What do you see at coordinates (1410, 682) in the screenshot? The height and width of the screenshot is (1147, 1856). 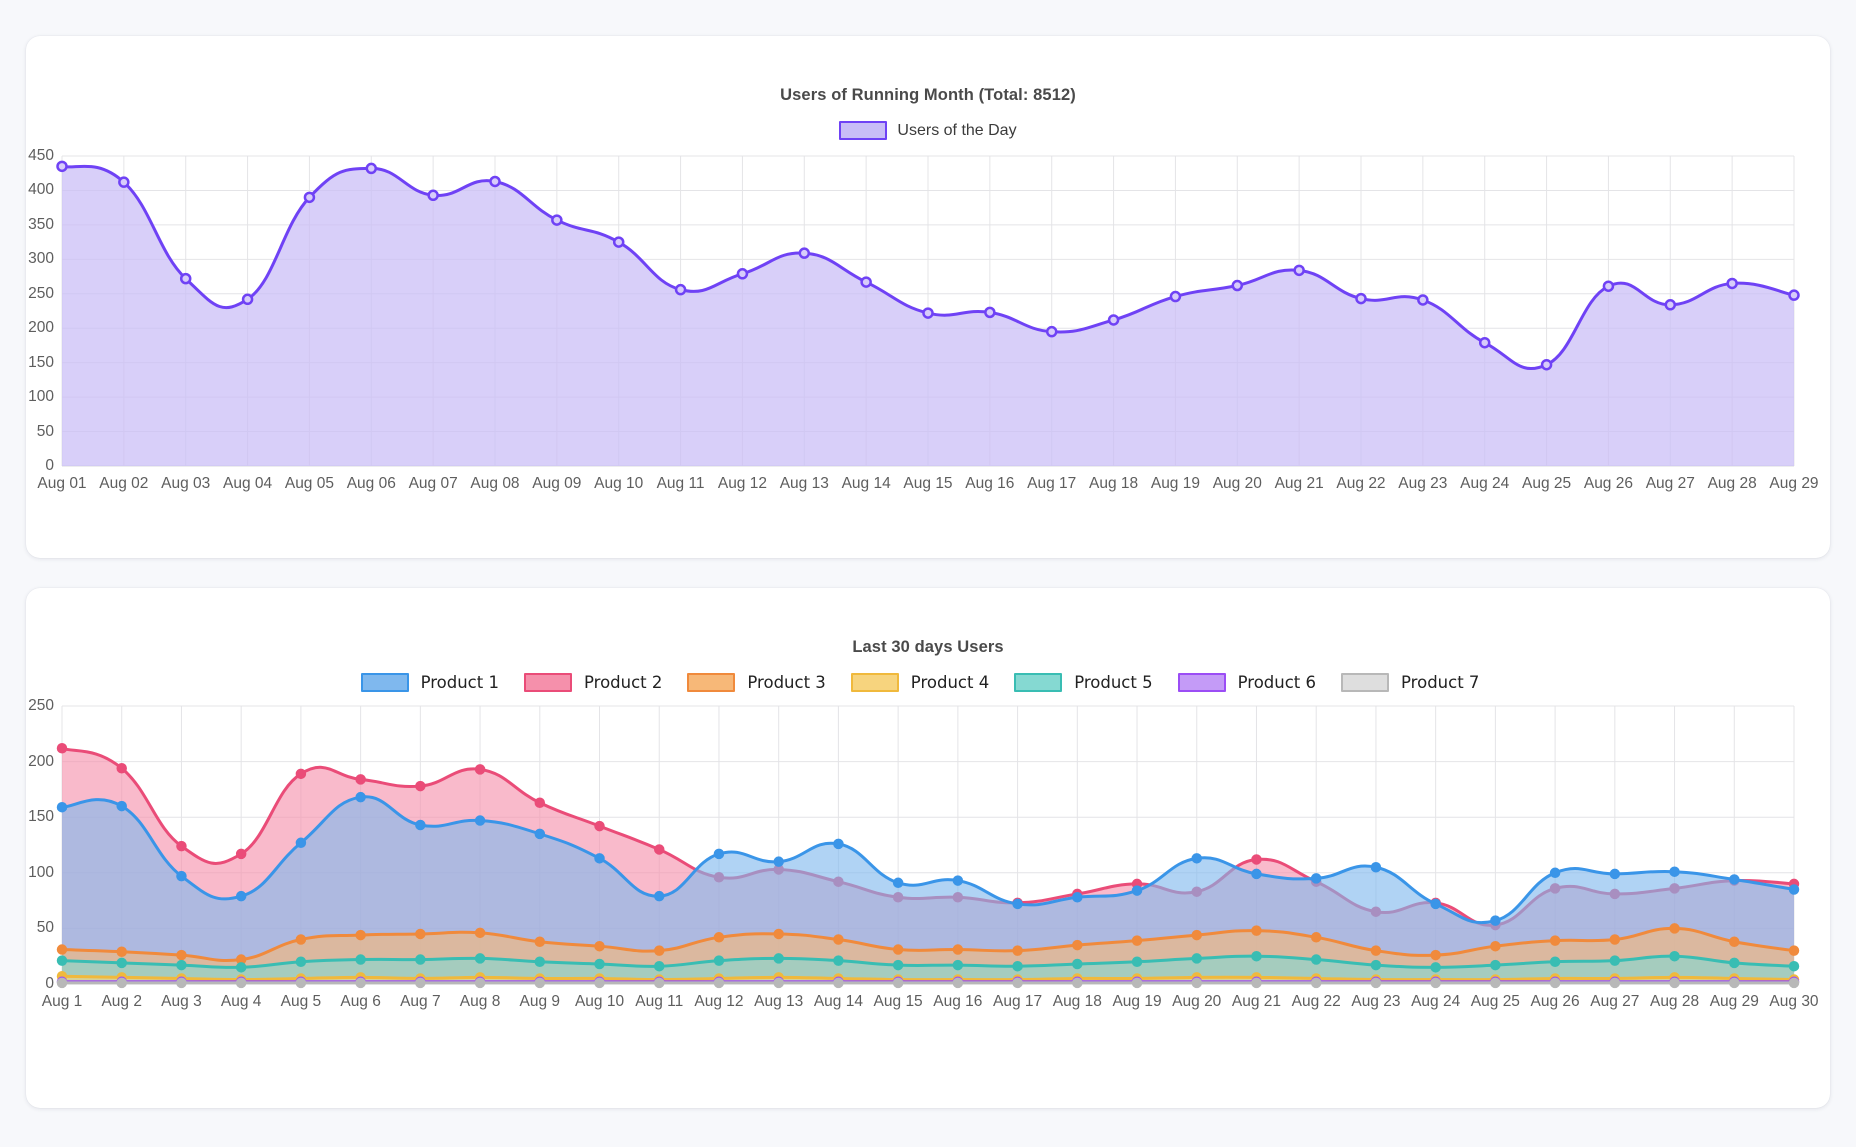 I see `legend-item-product-7: Product 7` at bounding box center [1410, 682].